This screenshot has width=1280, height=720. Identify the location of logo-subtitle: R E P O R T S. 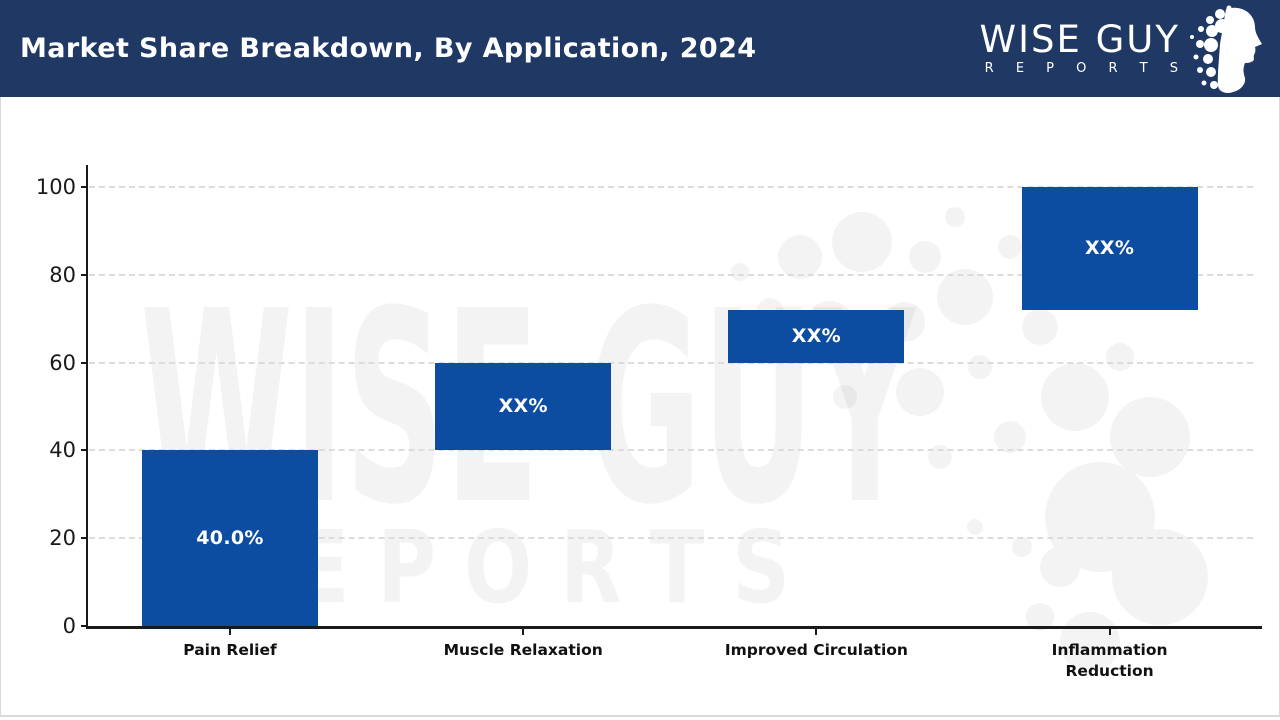
(1085, 68).